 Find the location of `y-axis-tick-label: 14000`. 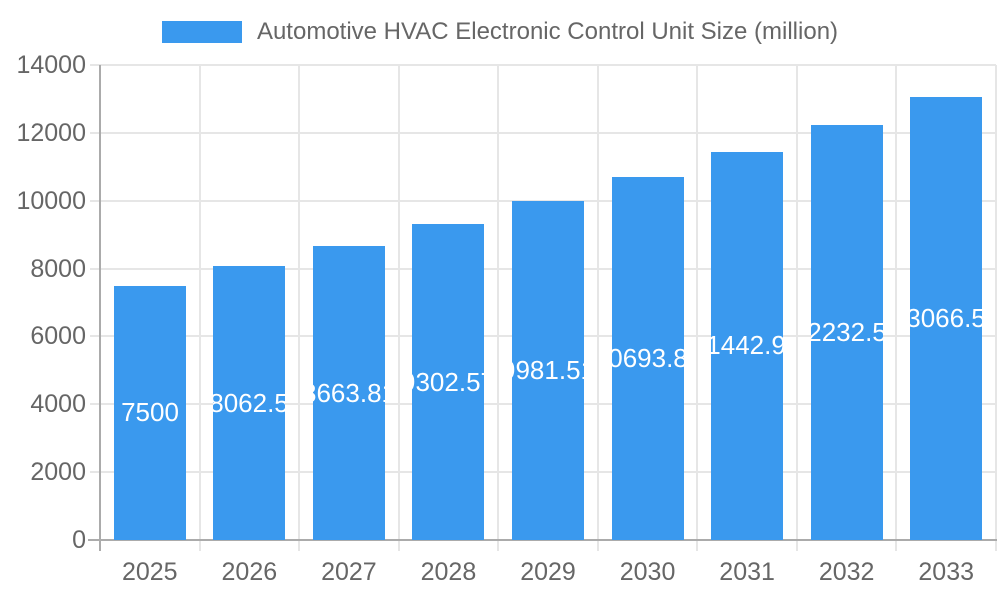

y-axis-tick-label: 14000 is located at coordinates (51, 65).